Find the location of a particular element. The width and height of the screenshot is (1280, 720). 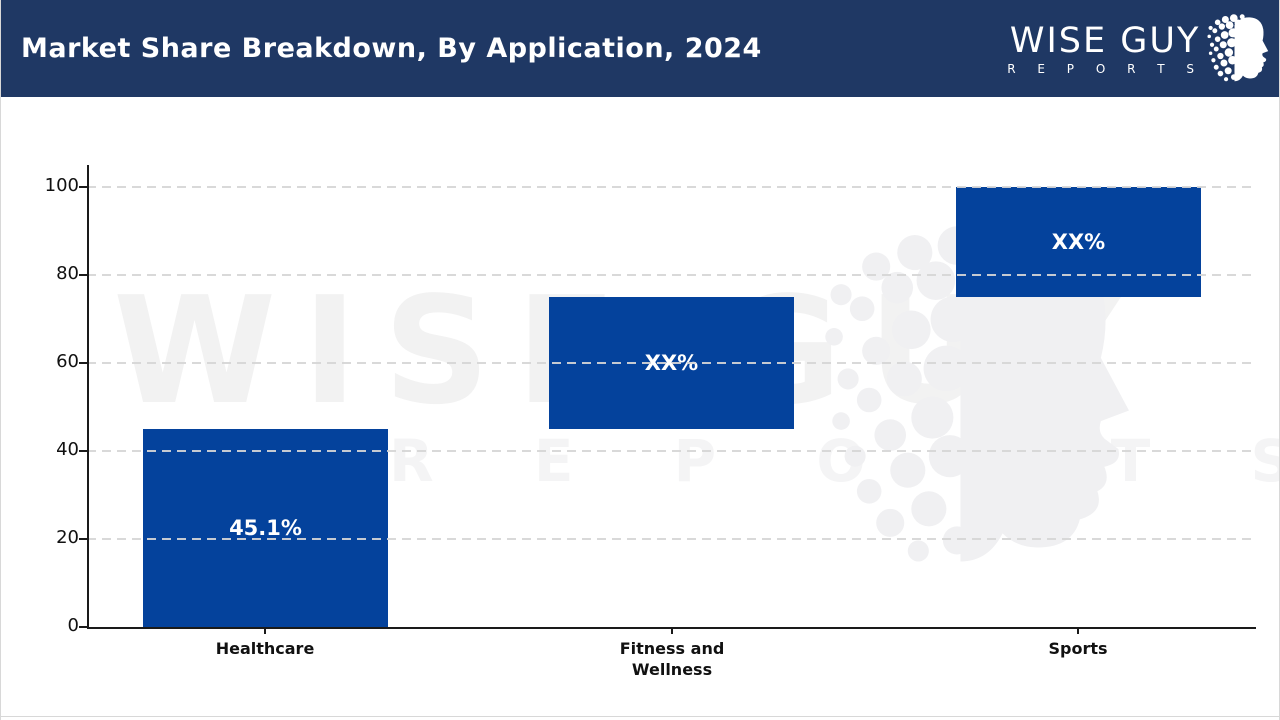

y-axis-tick-label: 60 is located at coordinates (67, 361).